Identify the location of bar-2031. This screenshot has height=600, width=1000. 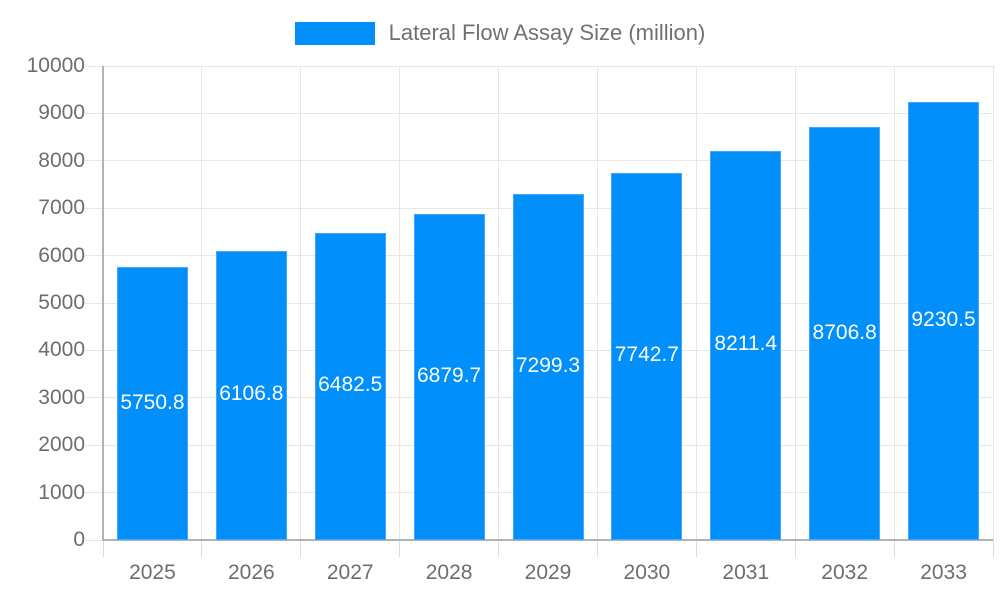
(746, 345).